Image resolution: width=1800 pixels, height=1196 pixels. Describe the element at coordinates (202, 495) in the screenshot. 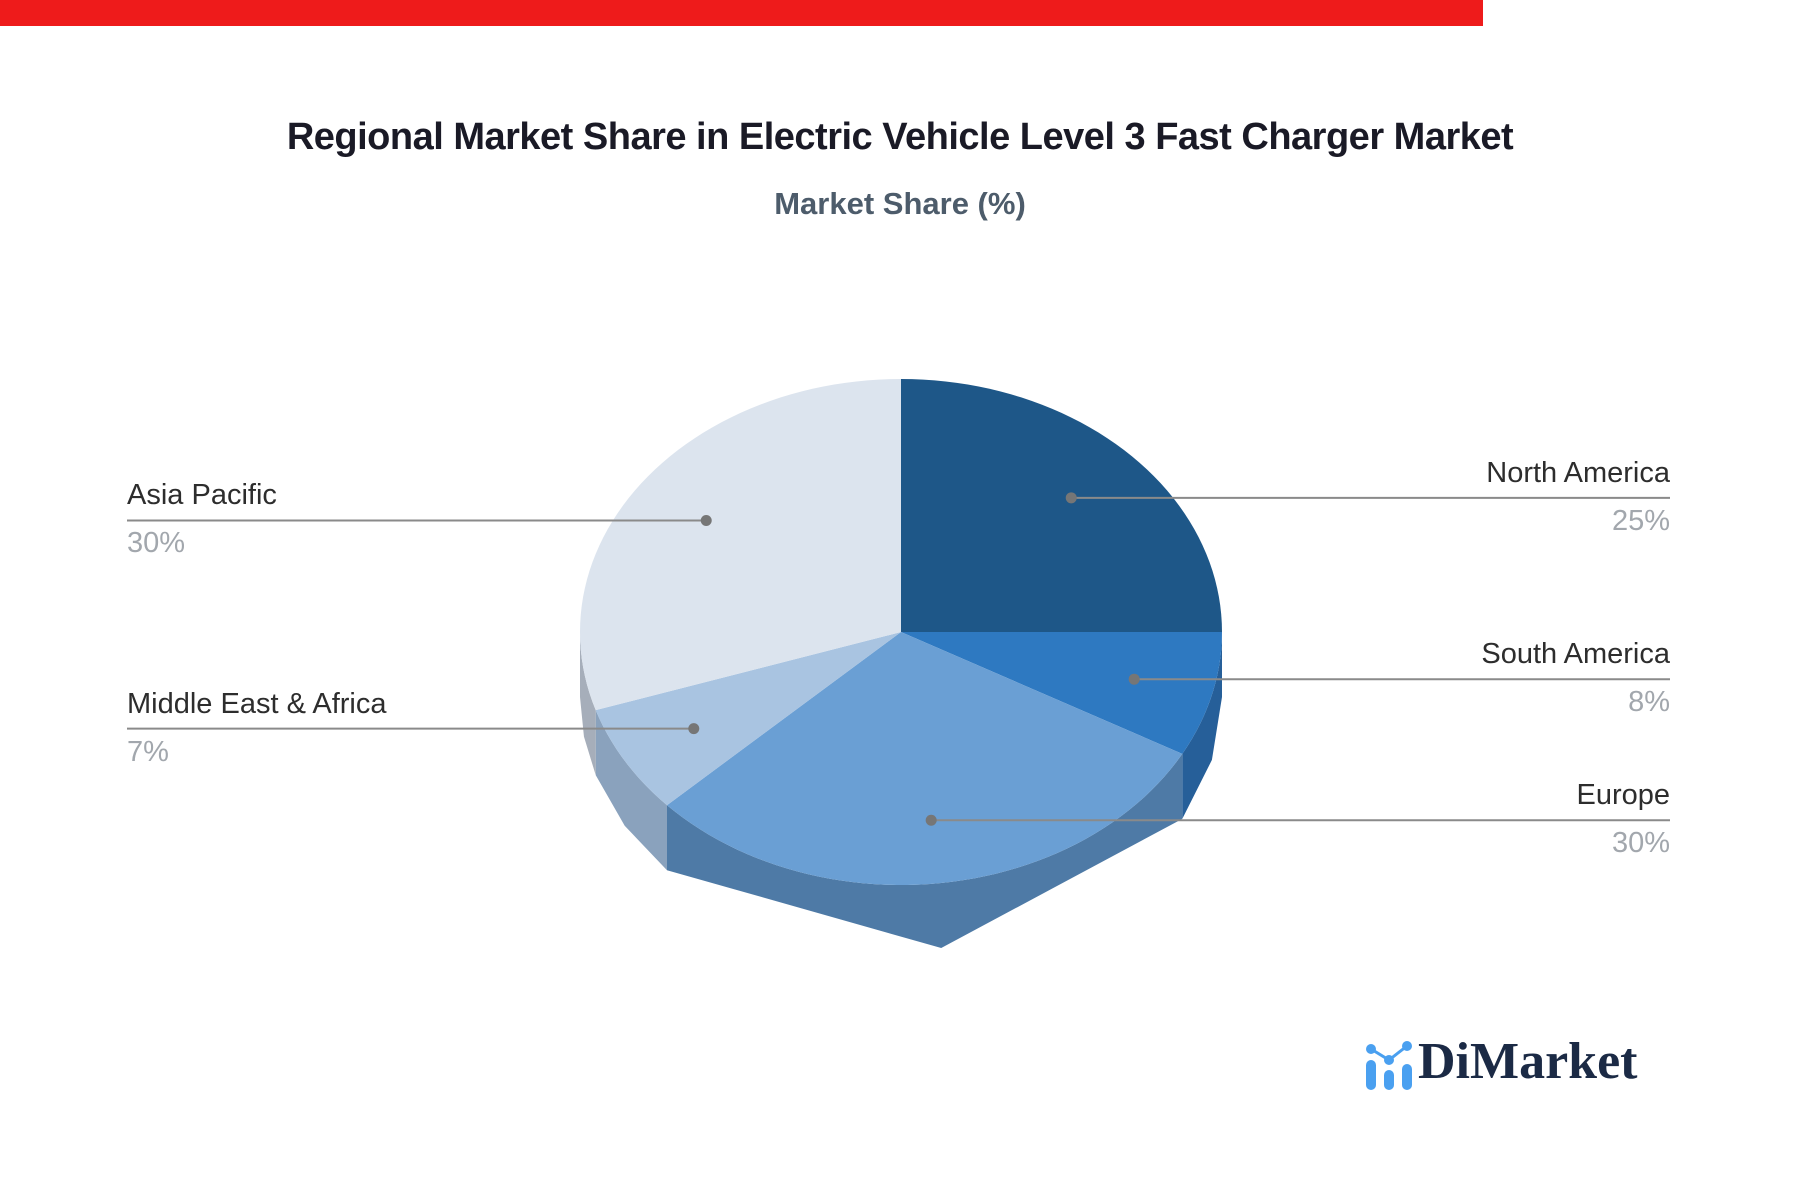

I see `slice-label: Asia Pacific` at that location.